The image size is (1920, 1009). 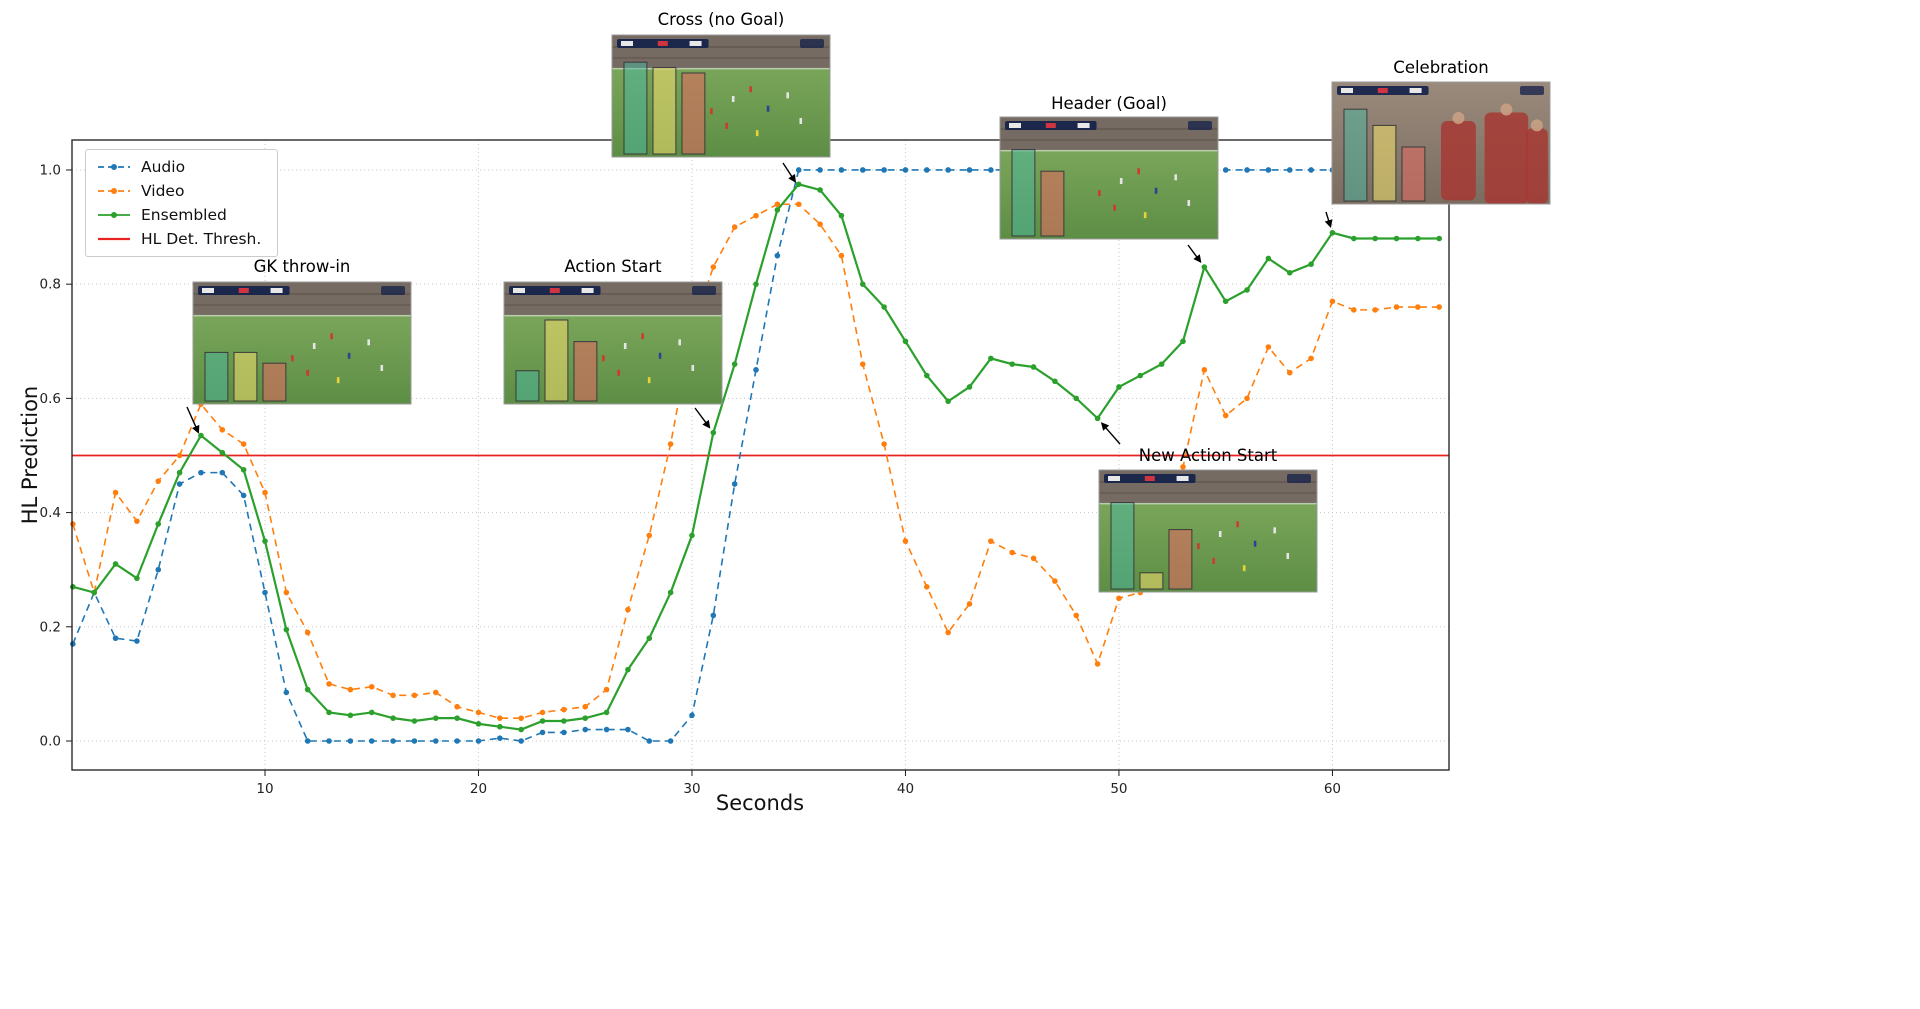 What do you see at coordinates (50, 285) in the screenshot?
I see `y-tick-label: 0.8` at bounding box center [50, 285].